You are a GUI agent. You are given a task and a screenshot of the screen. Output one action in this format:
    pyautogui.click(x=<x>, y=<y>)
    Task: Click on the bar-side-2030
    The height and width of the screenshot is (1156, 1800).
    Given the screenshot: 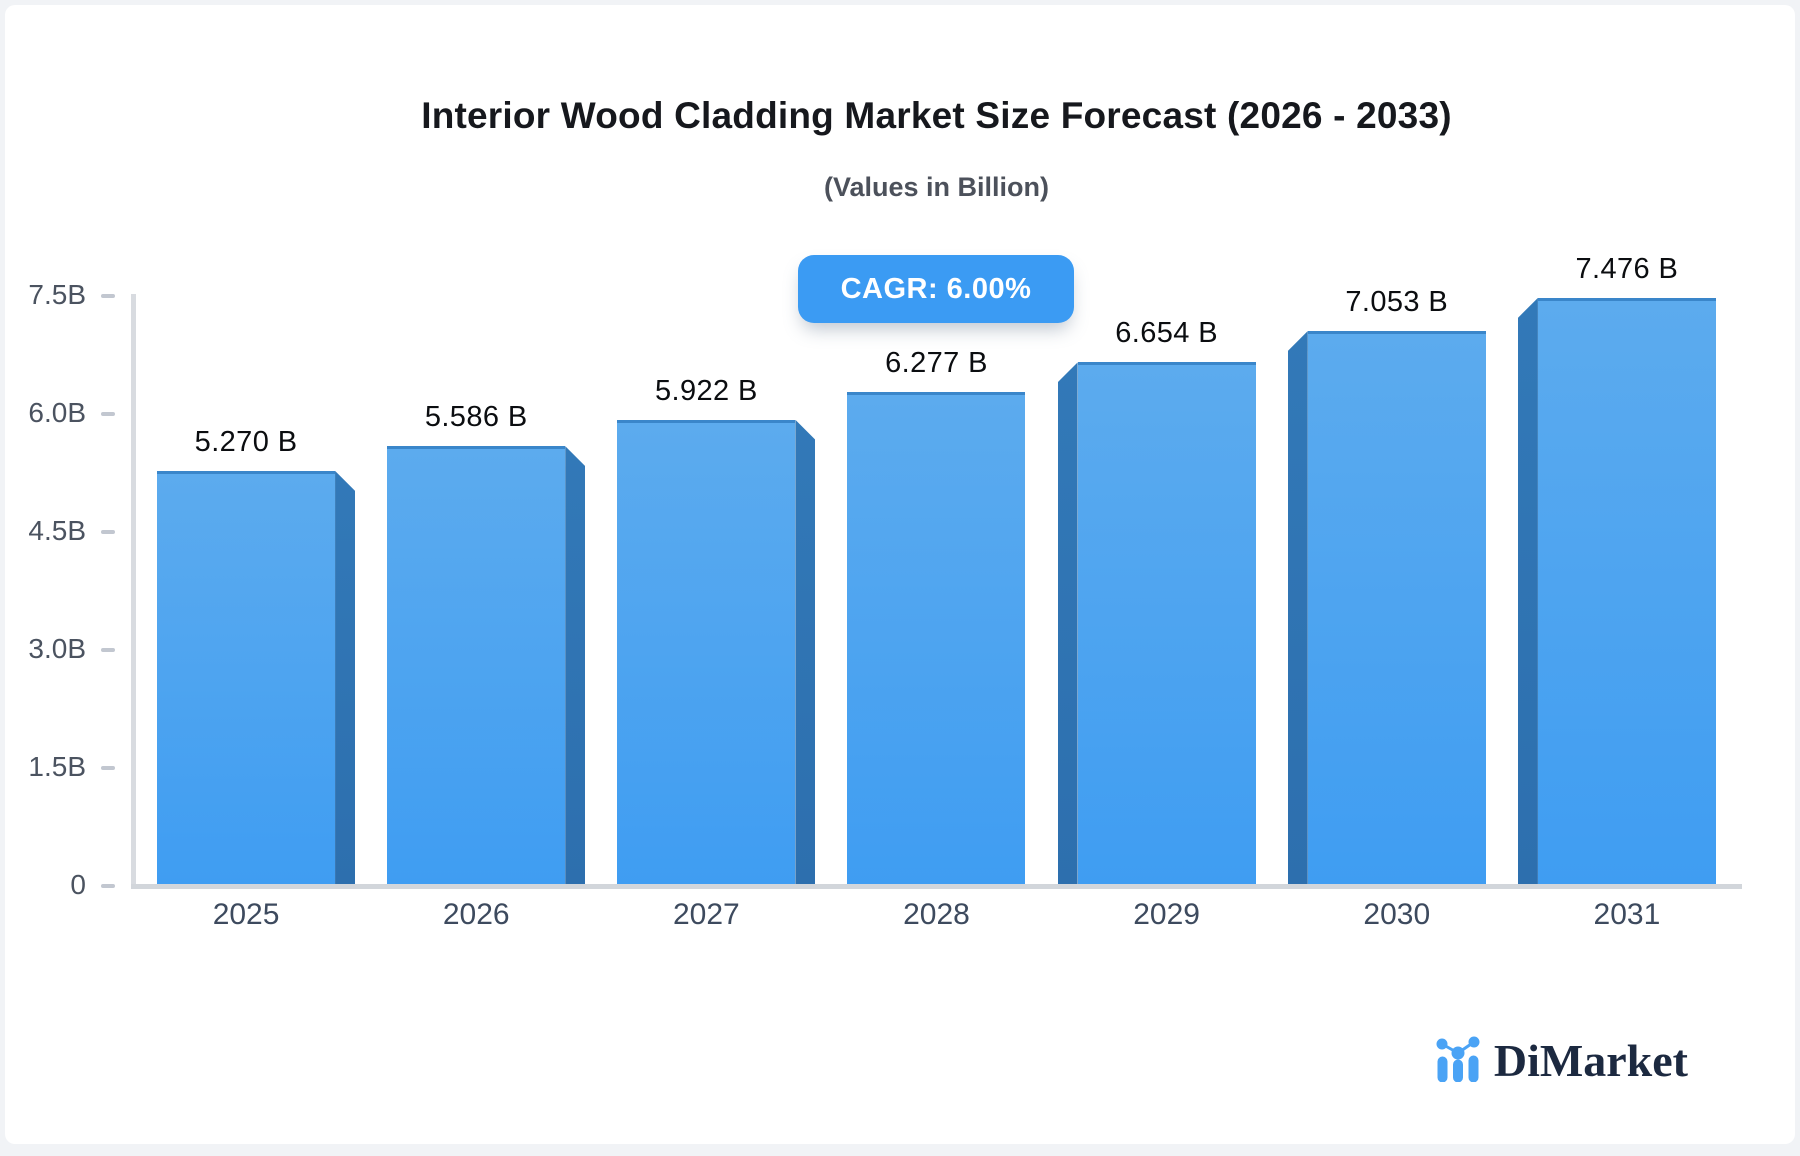 What is the action you would take?
    pyautogui.click(x=1297, y=607)
    